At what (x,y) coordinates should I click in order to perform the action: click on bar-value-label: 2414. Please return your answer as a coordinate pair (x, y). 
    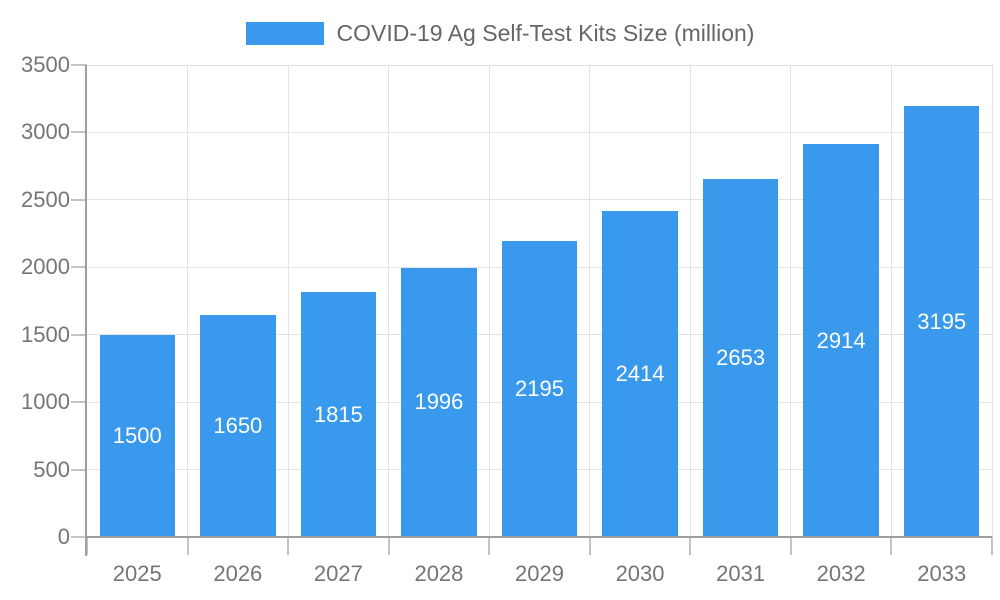
    Looking at the image, I should click on (640, 374).